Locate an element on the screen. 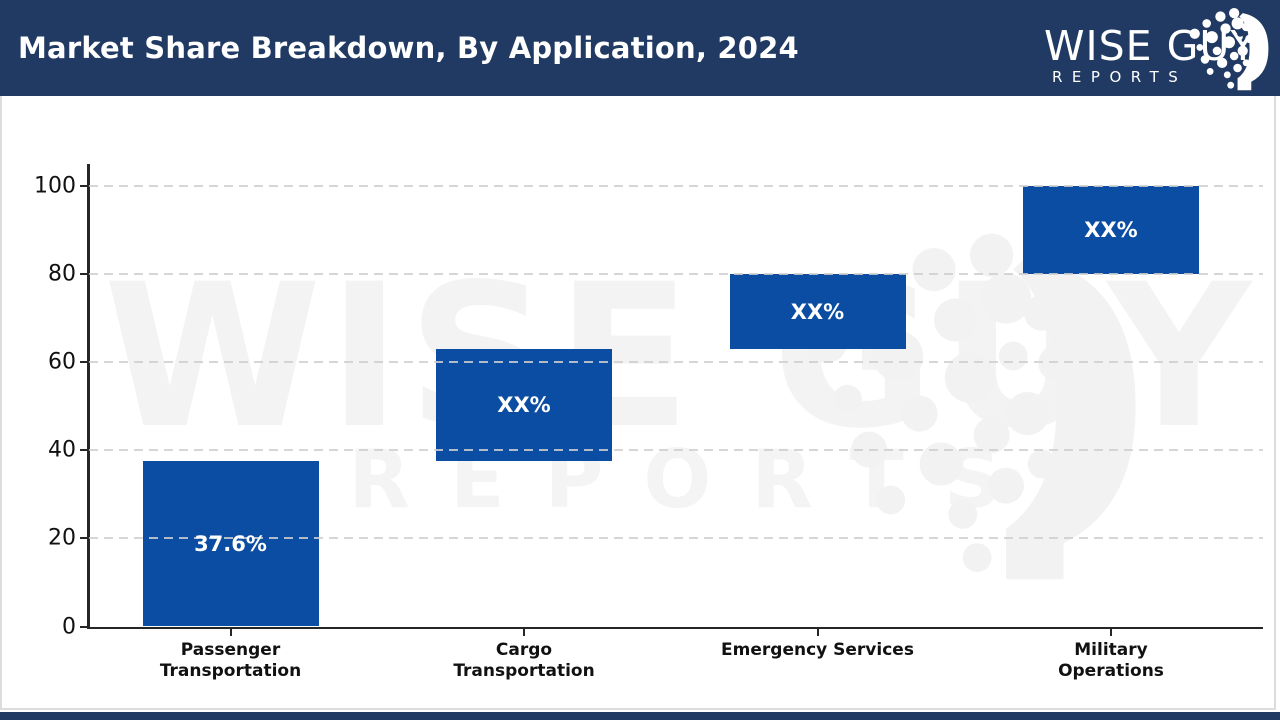 This screenshot has width=1280, height=720. wiseguy-head-icon is located at coordinates (1229, 49).